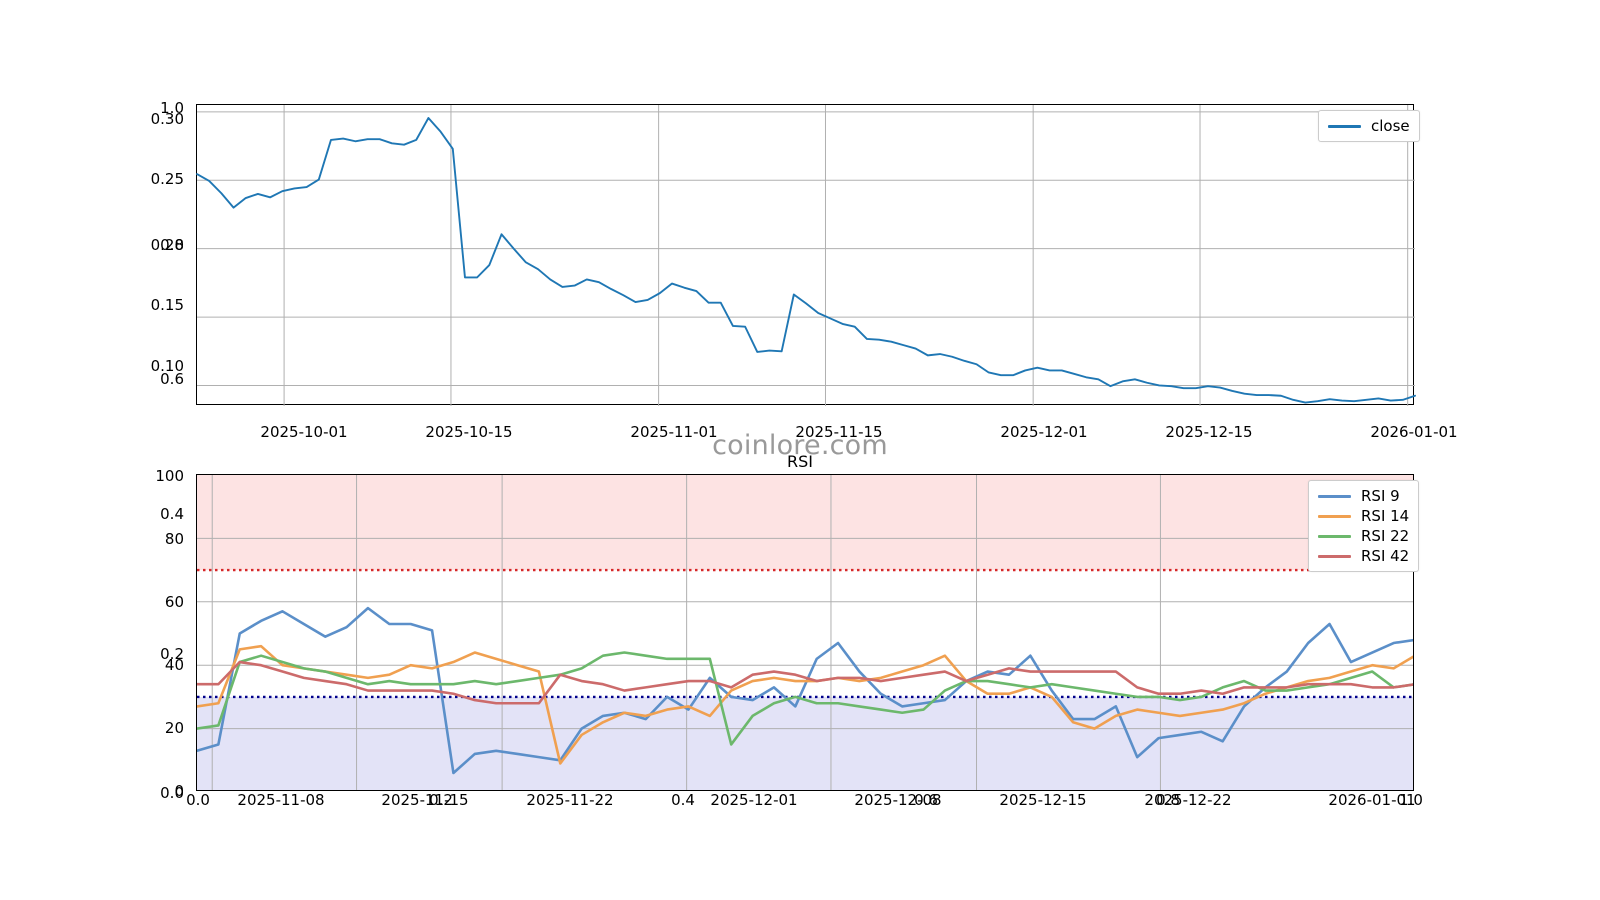 The height and width of the screenshot is (900, 1600). What do you see at coordinates (1390, 126) in the screenshot?
I see `legend-label-close: close` at bounding box center [1390, 126].